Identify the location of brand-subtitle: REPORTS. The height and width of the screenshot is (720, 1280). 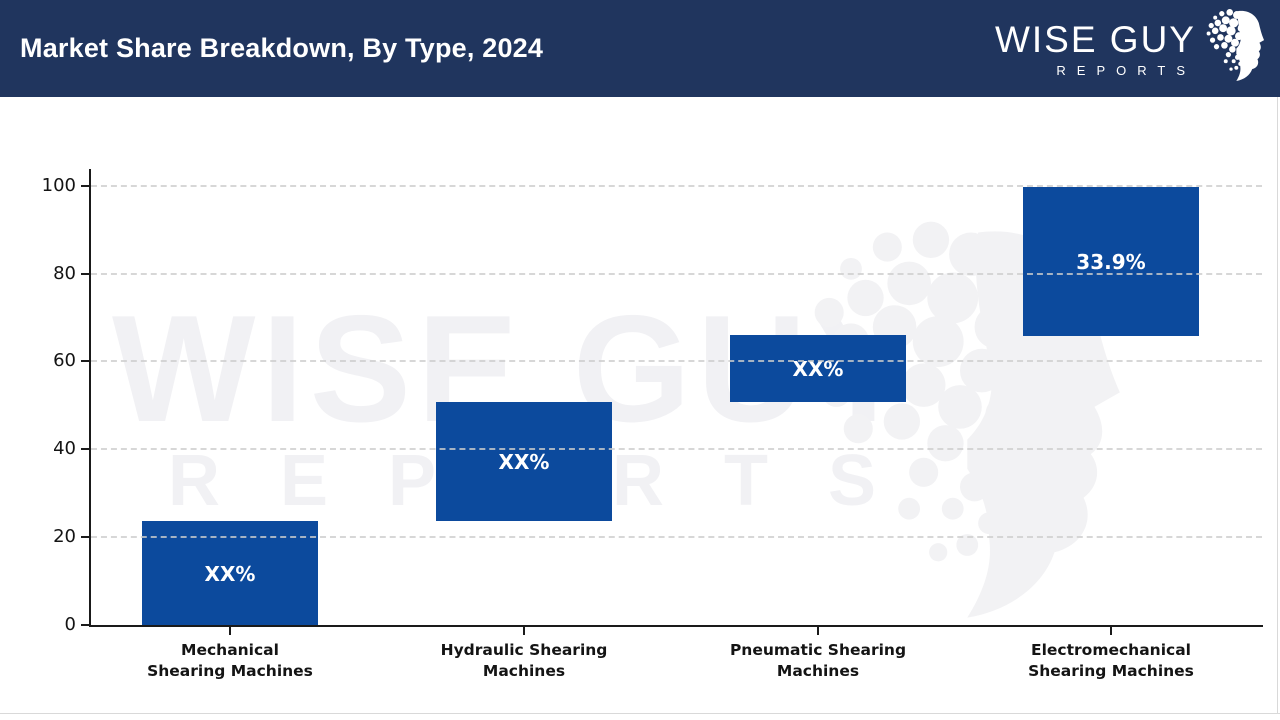
(1126, 70).